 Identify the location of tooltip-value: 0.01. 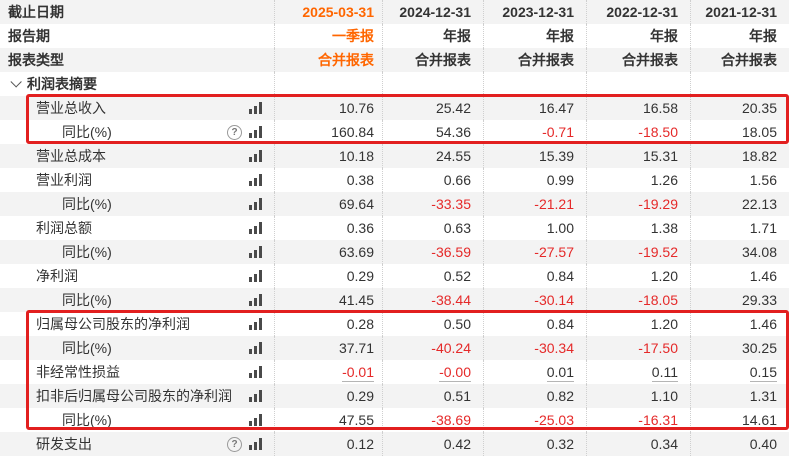
(560, 373).